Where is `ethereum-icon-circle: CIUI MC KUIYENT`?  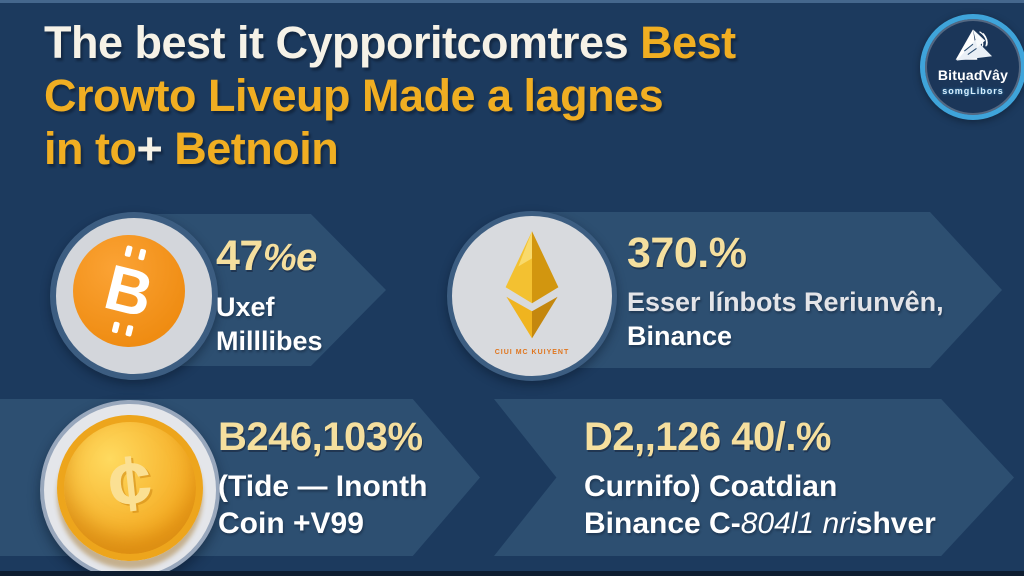
ethereum-icon-circle: CIUI MC KUIYENT is located at coordinates (532, 296).